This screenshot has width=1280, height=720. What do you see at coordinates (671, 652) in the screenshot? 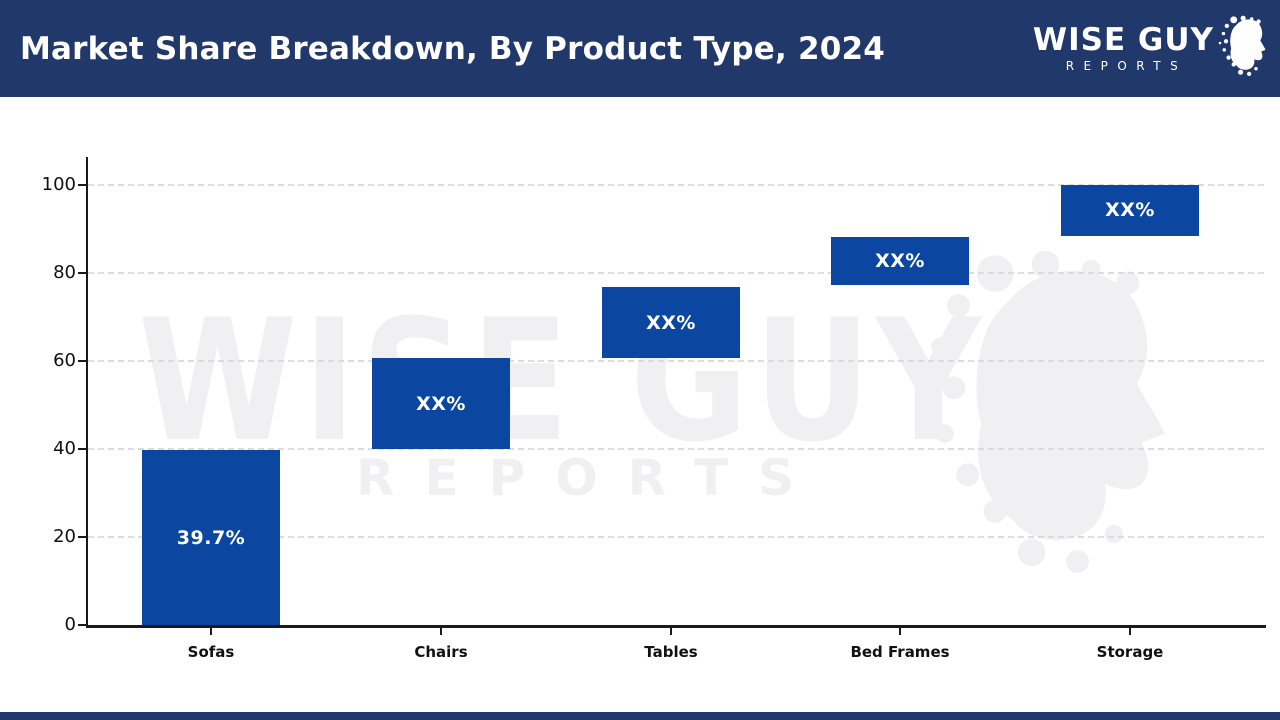
I see `x-axis-label: Tables` at bounding box center [671, 652].